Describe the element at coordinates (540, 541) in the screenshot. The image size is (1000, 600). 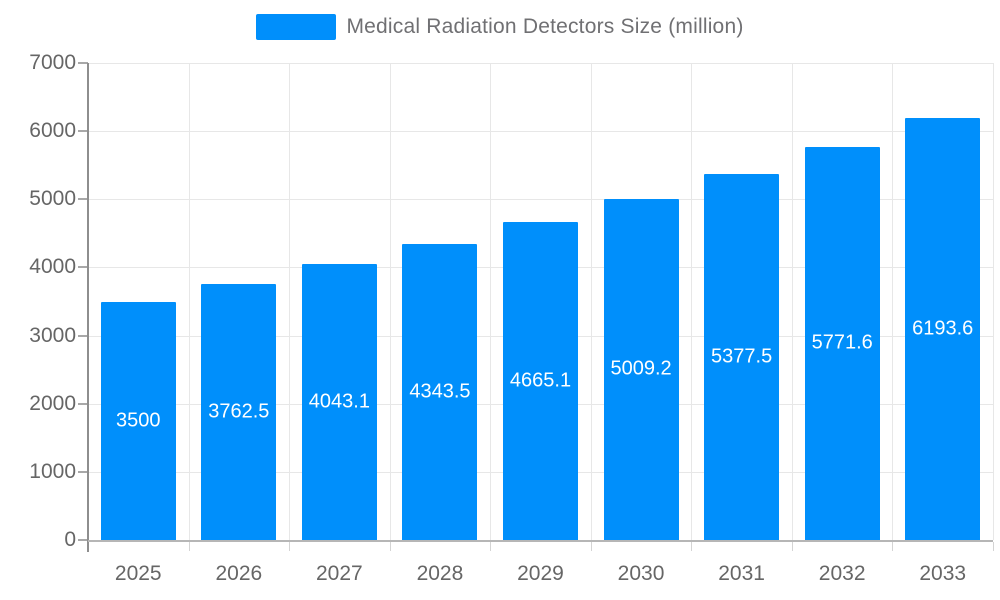
I see `x-axis-line` at that location.